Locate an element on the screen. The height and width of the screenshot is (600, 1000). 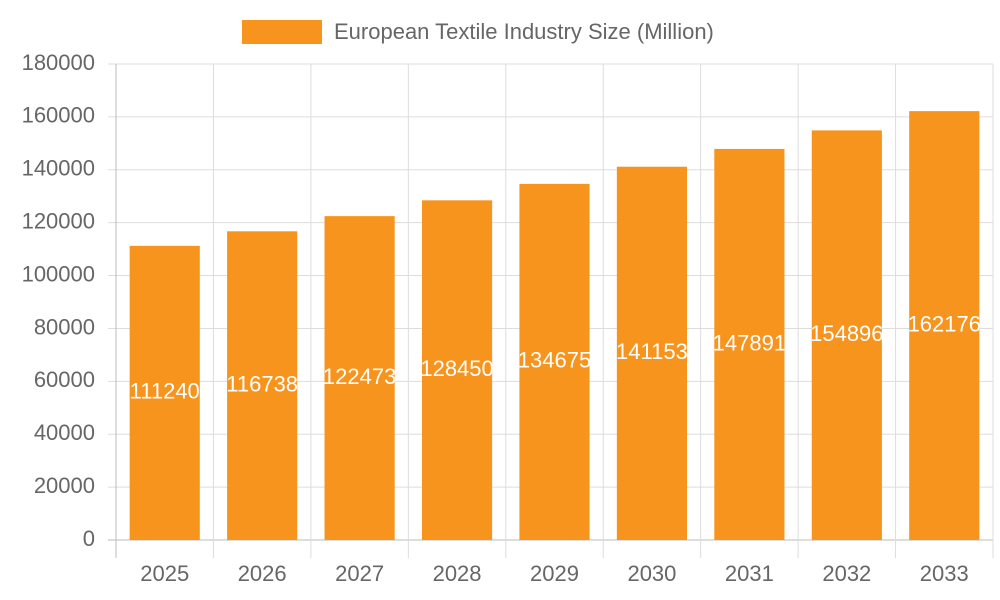
y-tick-label: 180000 is located at coordinates (58, 62).